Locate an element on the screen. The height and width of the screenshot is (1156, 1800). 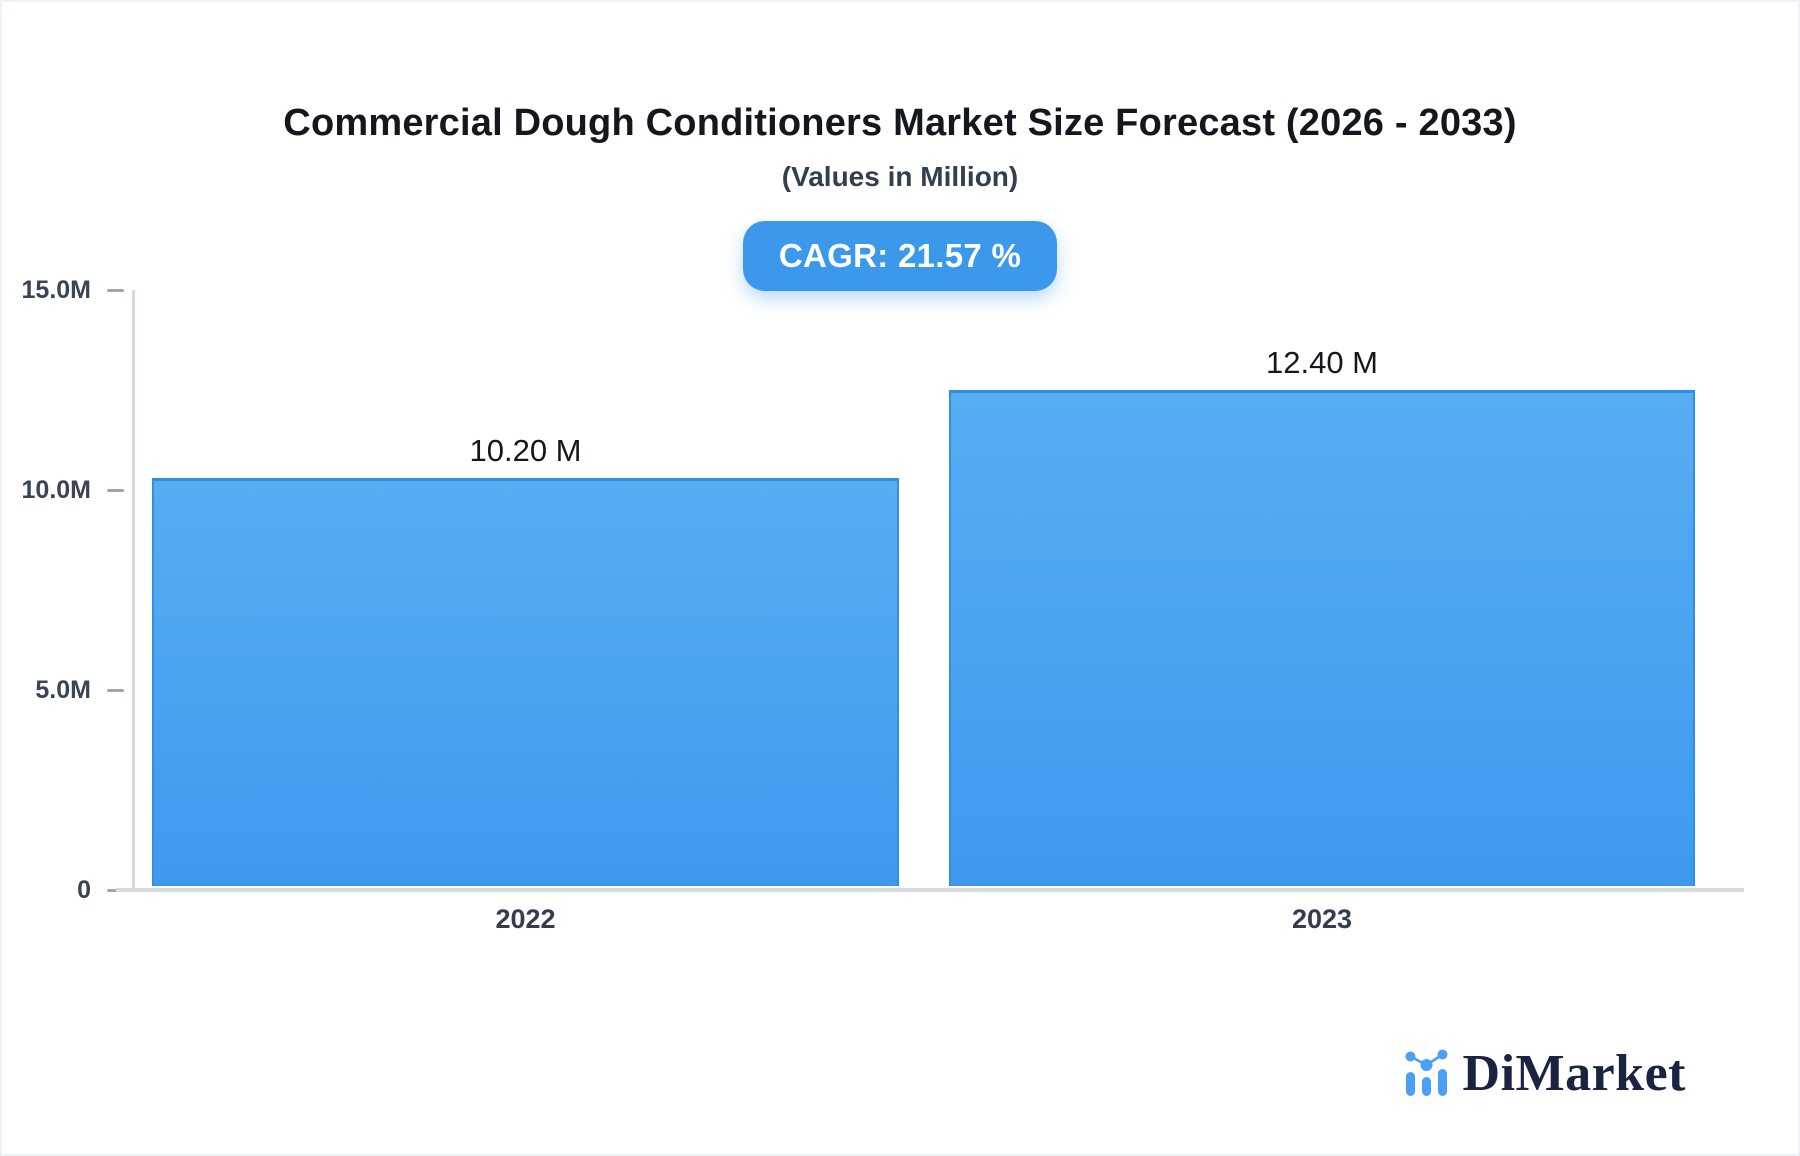
y-tick-label: 0 is located at coordinates (84, 889).